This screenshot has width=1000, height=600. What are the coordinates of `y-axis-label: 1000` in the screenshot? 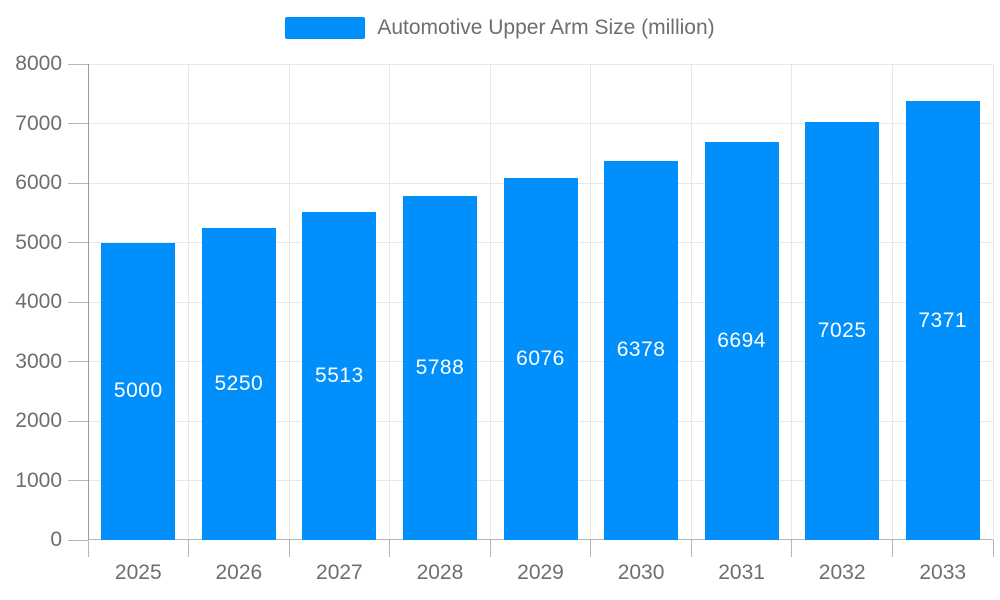 It's located at (38, 480).